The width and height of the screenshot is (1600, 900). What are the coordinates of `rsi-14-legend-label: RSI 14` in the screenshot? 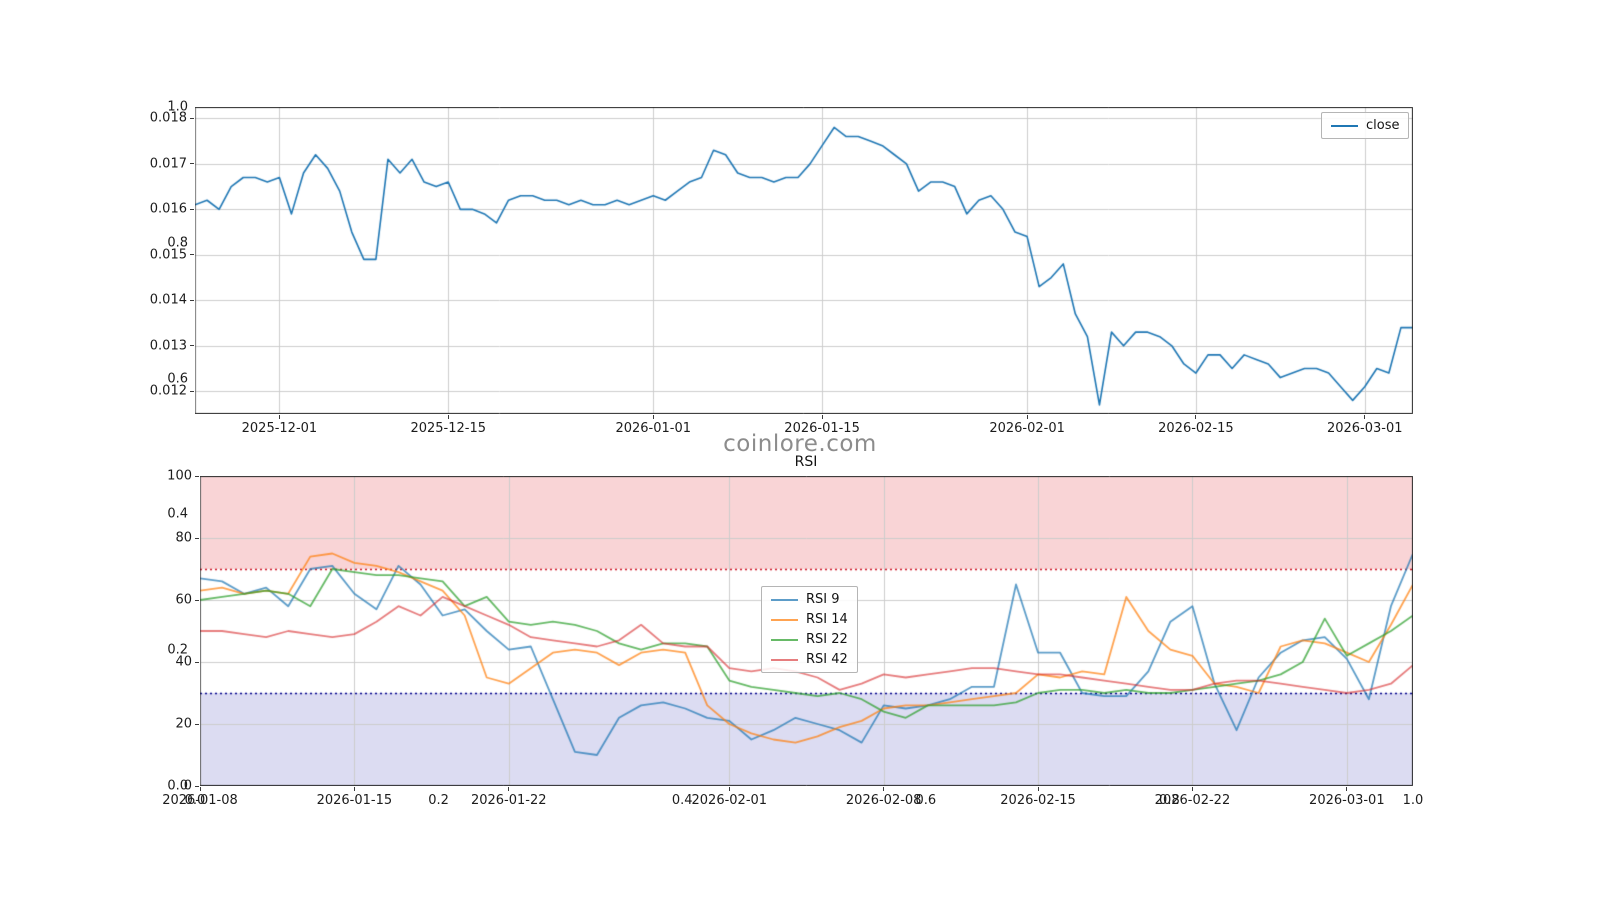 It's located at (827, 619).